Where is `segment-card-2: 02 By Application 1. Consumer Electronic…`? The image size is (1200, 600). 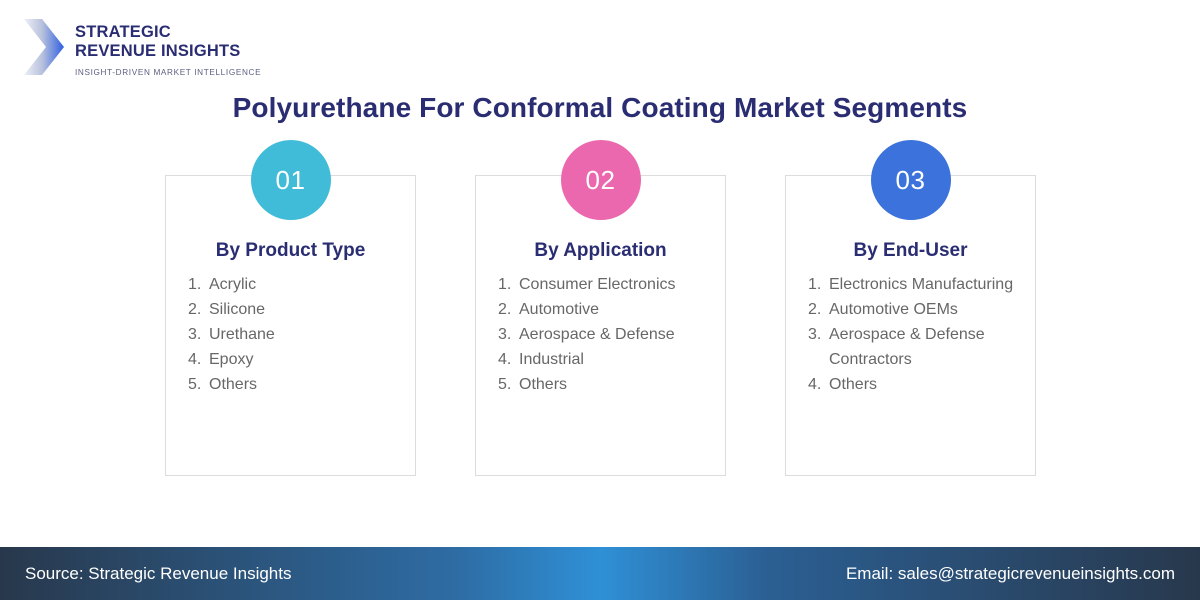
segment-card-2: 02 By Application 1. Consumer Electronic… is located at coordinates (600, 308).